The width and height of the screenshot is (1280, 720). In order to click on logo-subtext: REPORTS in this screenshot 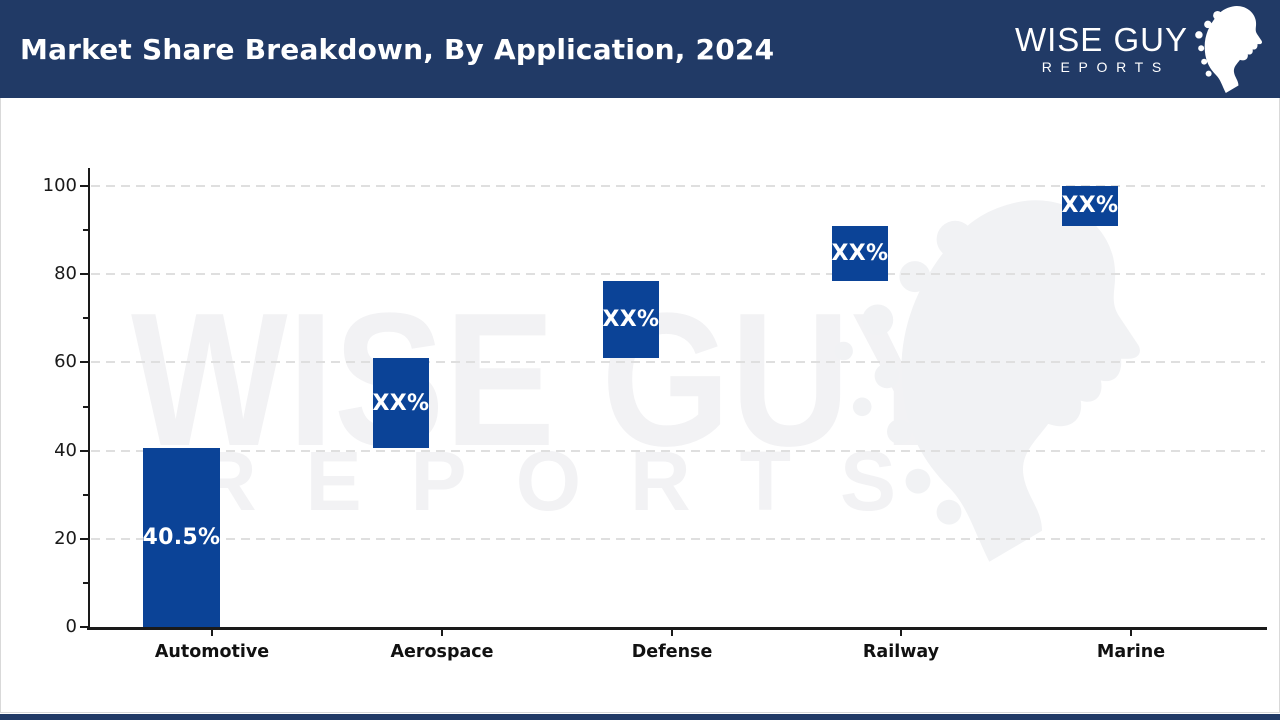, I will do `click(1105, 67)`.